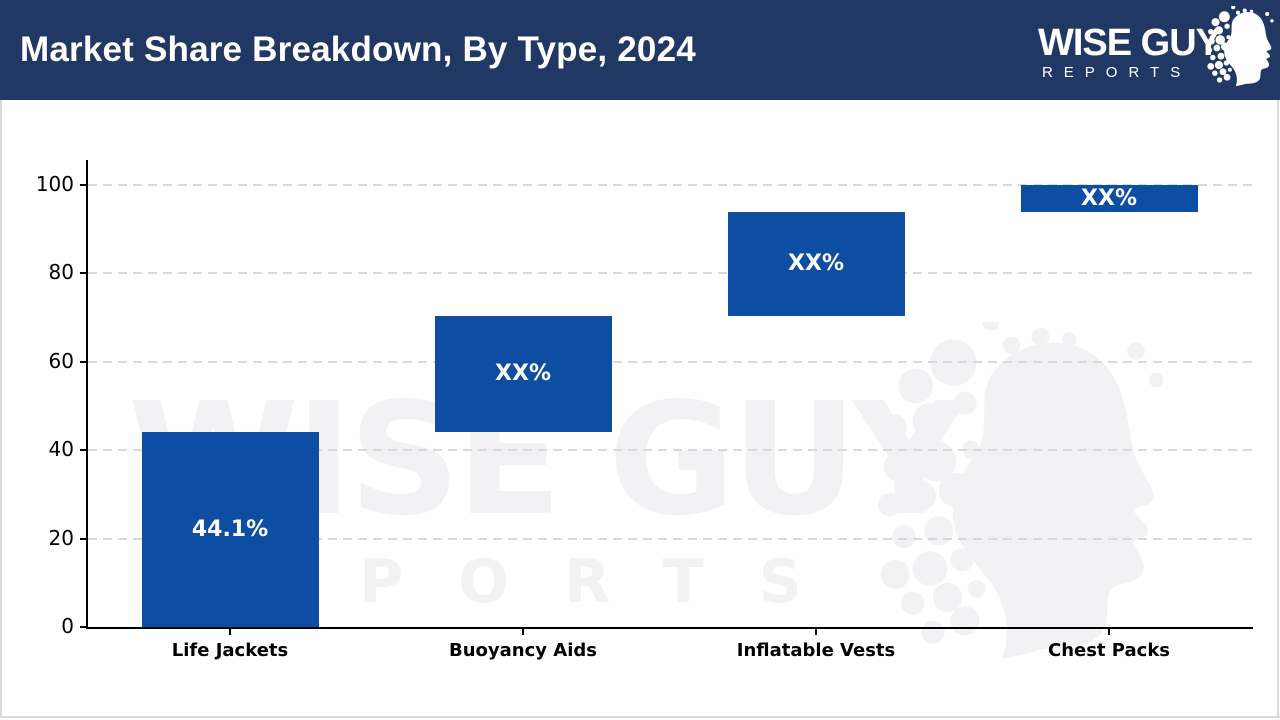 This screenshot has height=720, width=1280. I want to click on figure-border-left, so click(1, 408).